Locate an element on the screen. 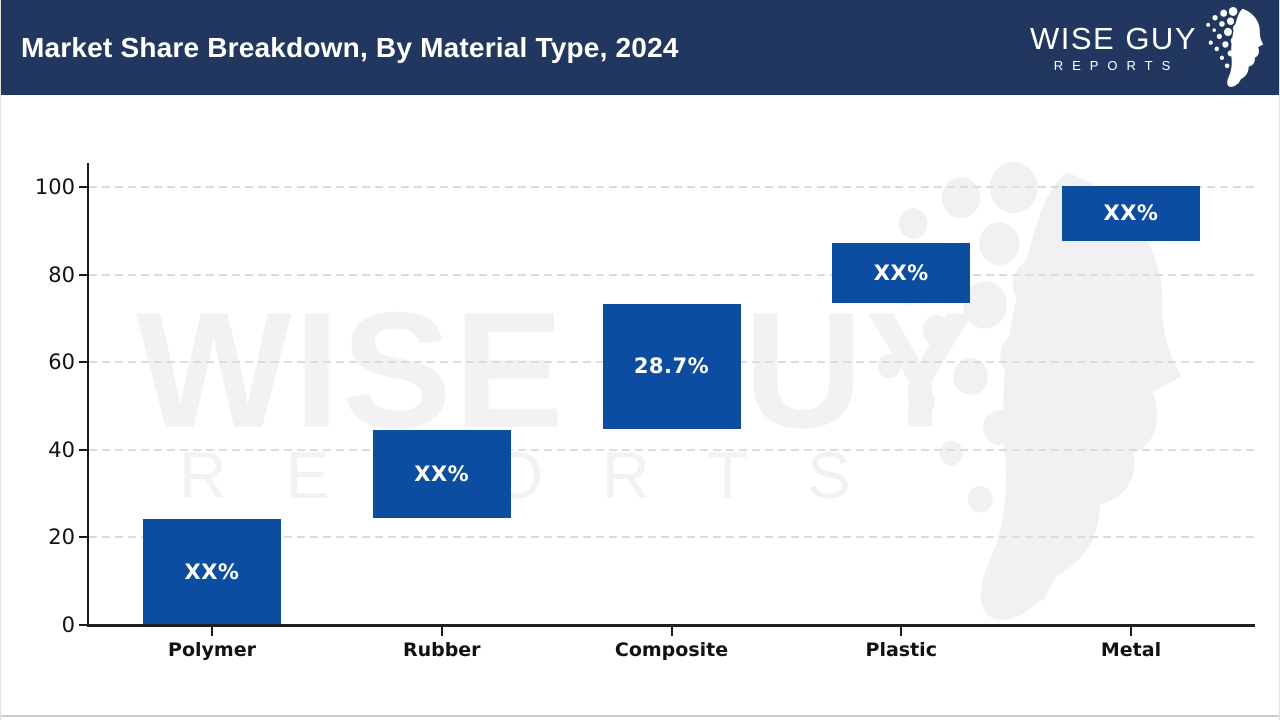 Image resolution: width=1280 pixels, height=720 pixels. logo-head-icon is located at coordinates (1235, 46).